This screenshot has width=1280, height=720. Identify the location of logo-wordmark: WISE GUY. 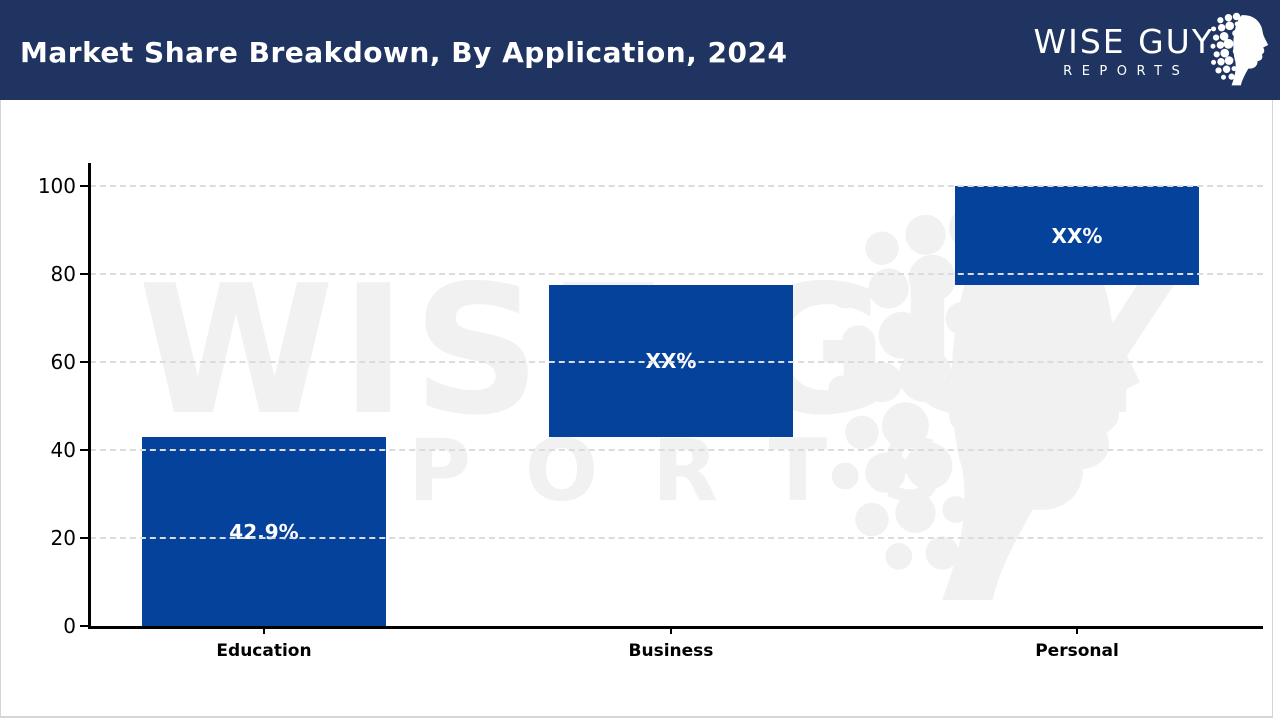
(1123, 41).